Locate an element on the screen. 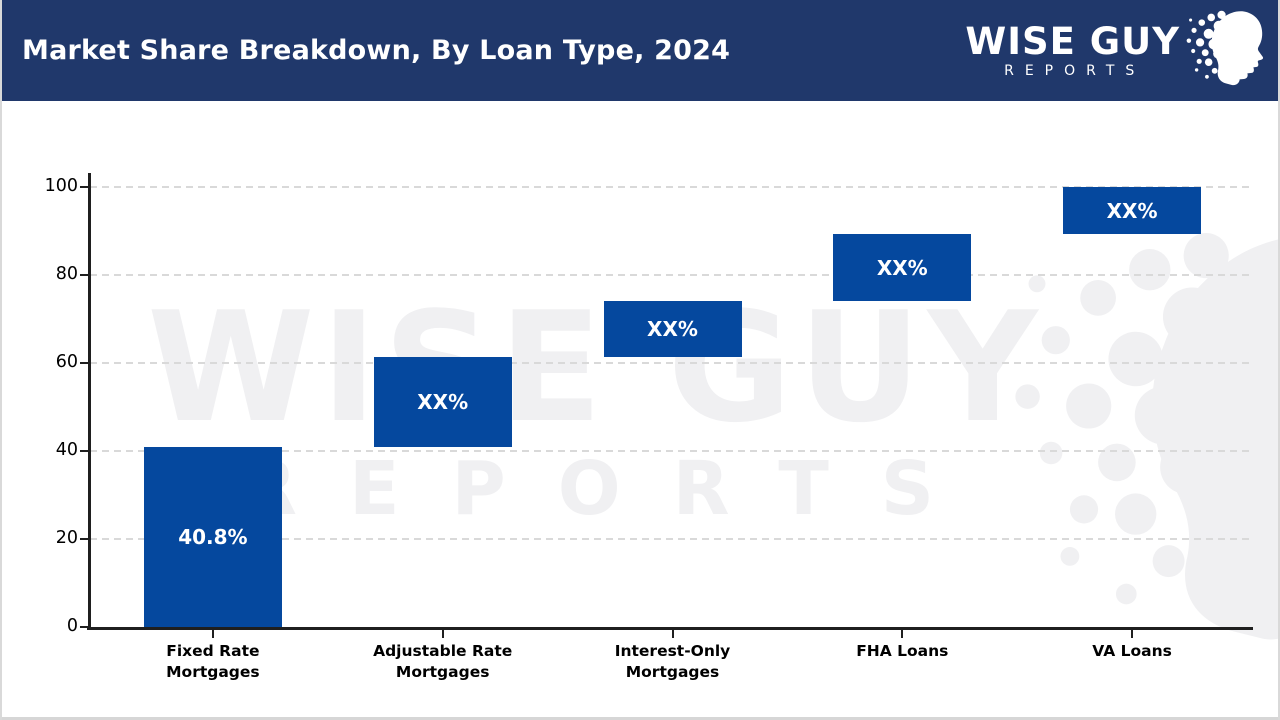 The height and width of the screenshot is (720, 1280). logo-subtitle: REPORTS is located at coordinates (1075, 71).